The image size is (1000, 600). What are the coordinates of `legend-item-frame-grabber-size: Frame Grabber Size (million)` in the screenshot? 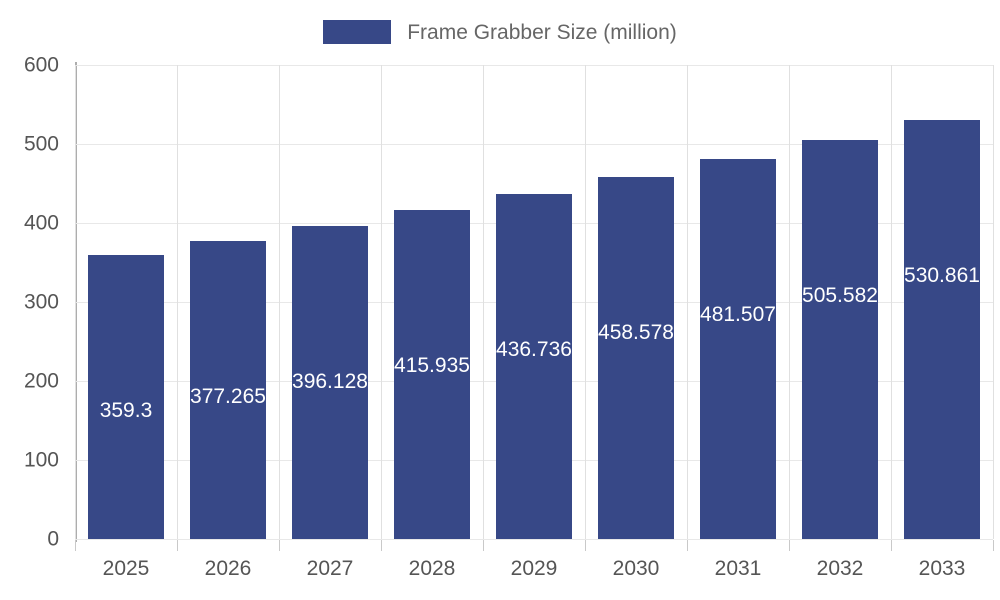 It's located at (500, 32).